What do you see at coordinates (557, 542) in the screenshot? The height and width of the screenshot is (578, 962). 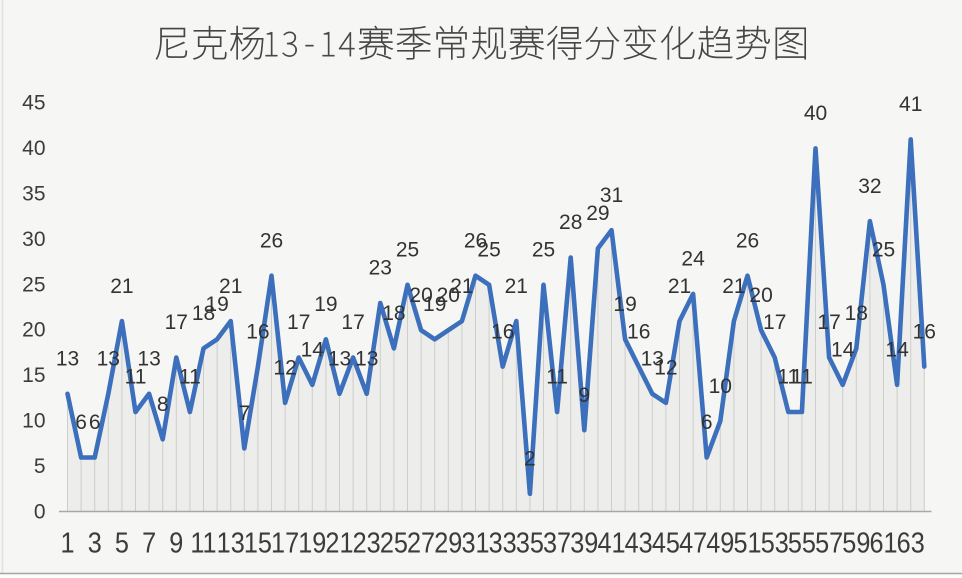 I see `svg-text: 37` at bounding box center [557, 542].